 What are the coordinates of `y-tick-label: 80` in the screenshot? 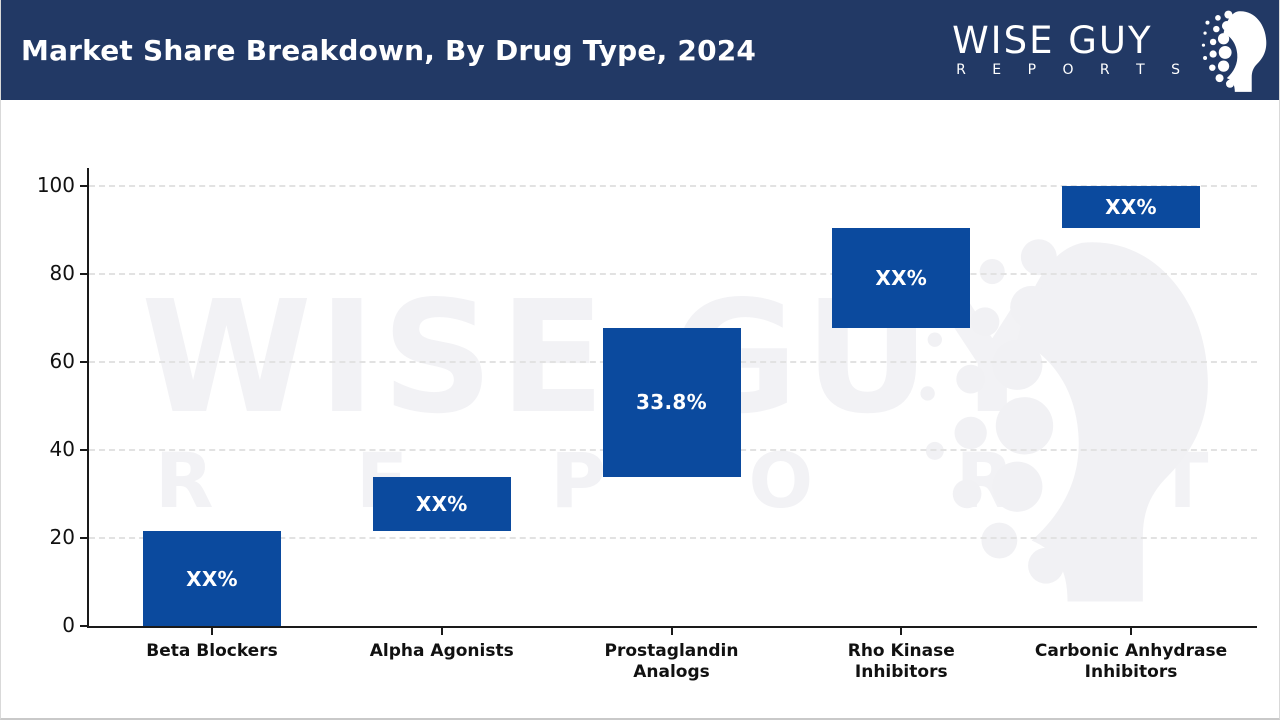 It's located at (62, 273).